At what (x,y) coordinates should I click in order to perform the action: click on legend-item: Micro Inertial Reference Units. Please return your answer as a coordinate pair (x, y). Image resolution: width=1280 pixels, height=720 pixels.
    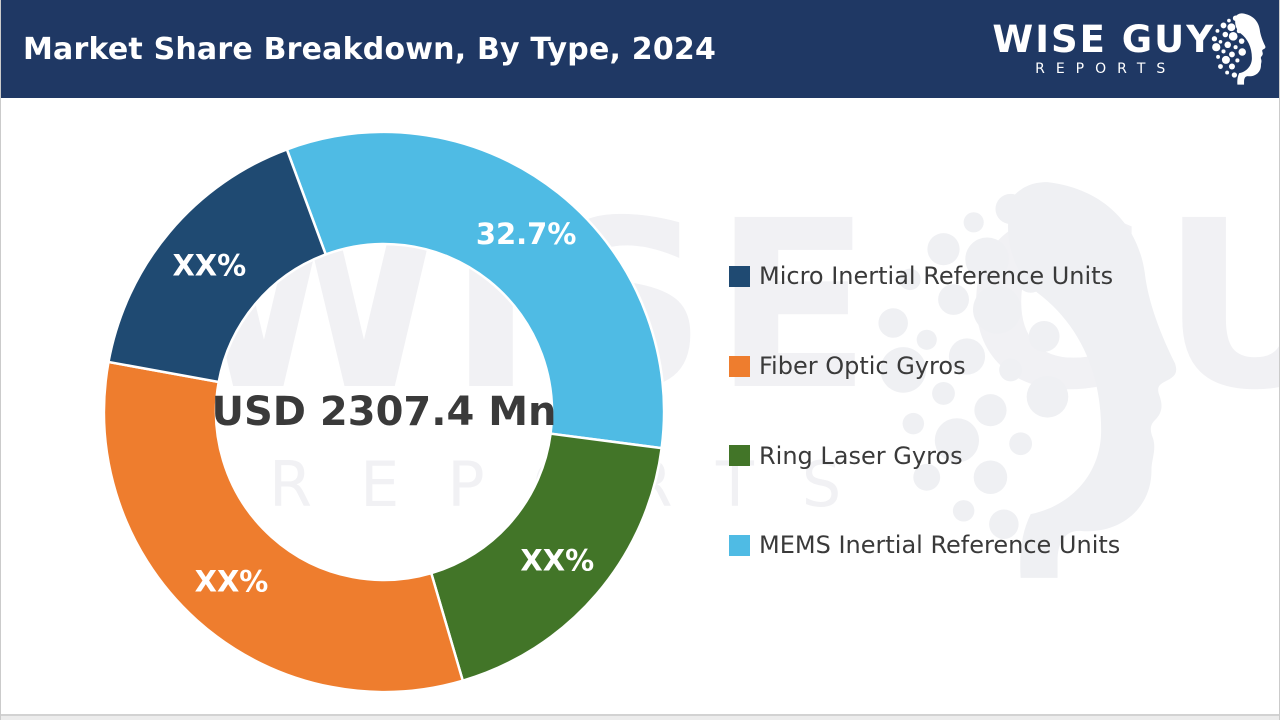
    Looking at the image, I should click on (924, 276).